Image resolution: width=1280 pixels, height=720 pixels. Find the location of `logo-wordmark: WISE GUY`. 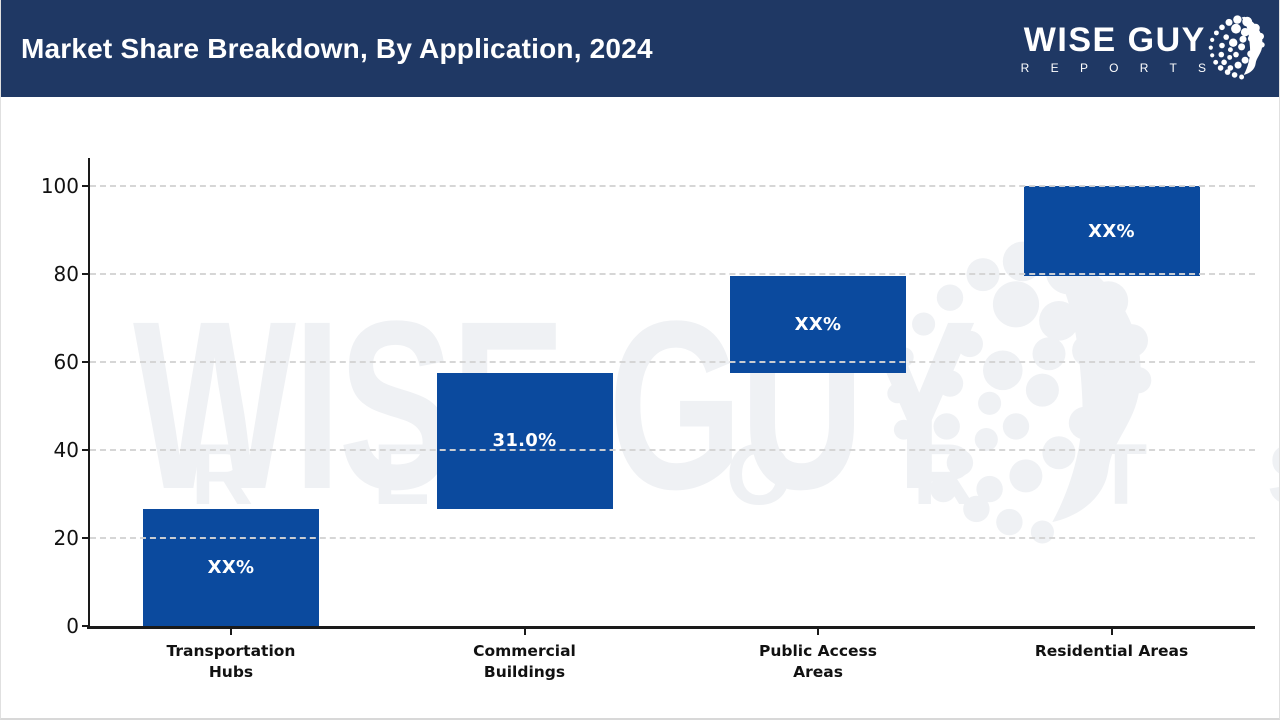

logo-wordmark: WISE GUY is located at coordinates (1114, 39).